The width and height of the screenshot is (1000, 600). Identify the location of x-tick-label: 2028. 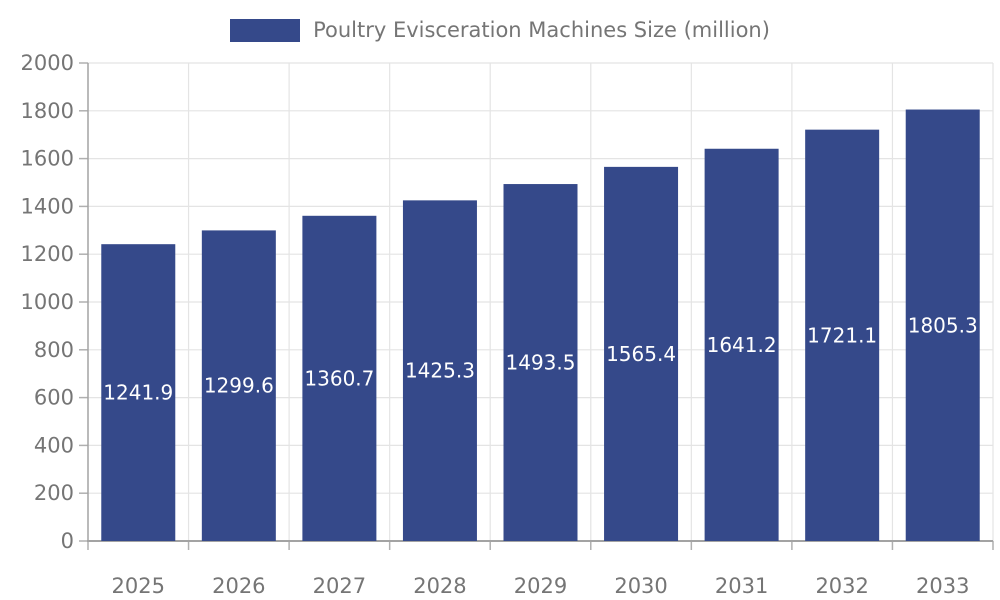
(439, 586).